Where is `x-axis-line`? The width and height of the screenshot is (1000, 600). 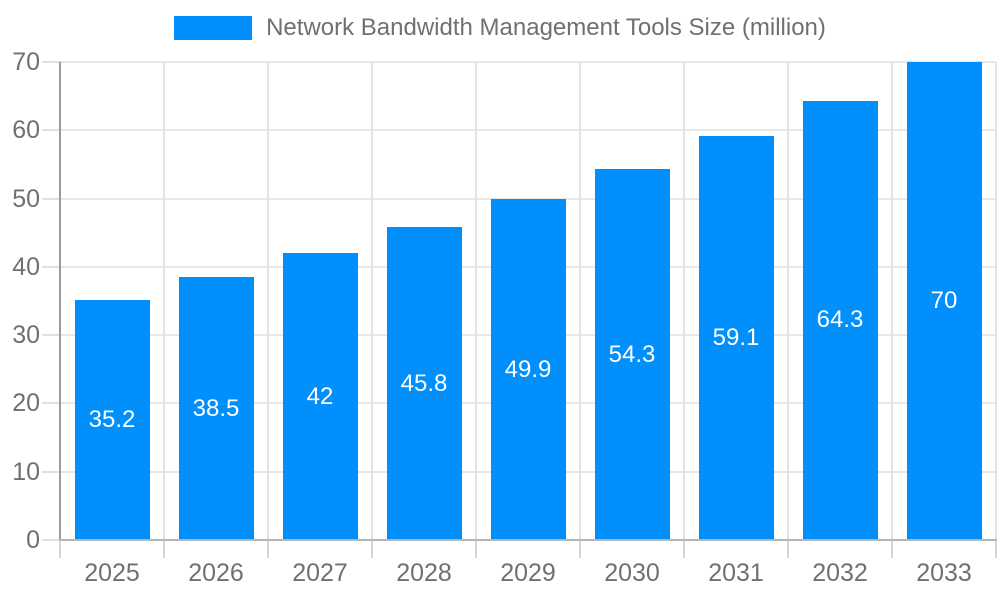 x-axis-line is located at coordinates (528, 540).